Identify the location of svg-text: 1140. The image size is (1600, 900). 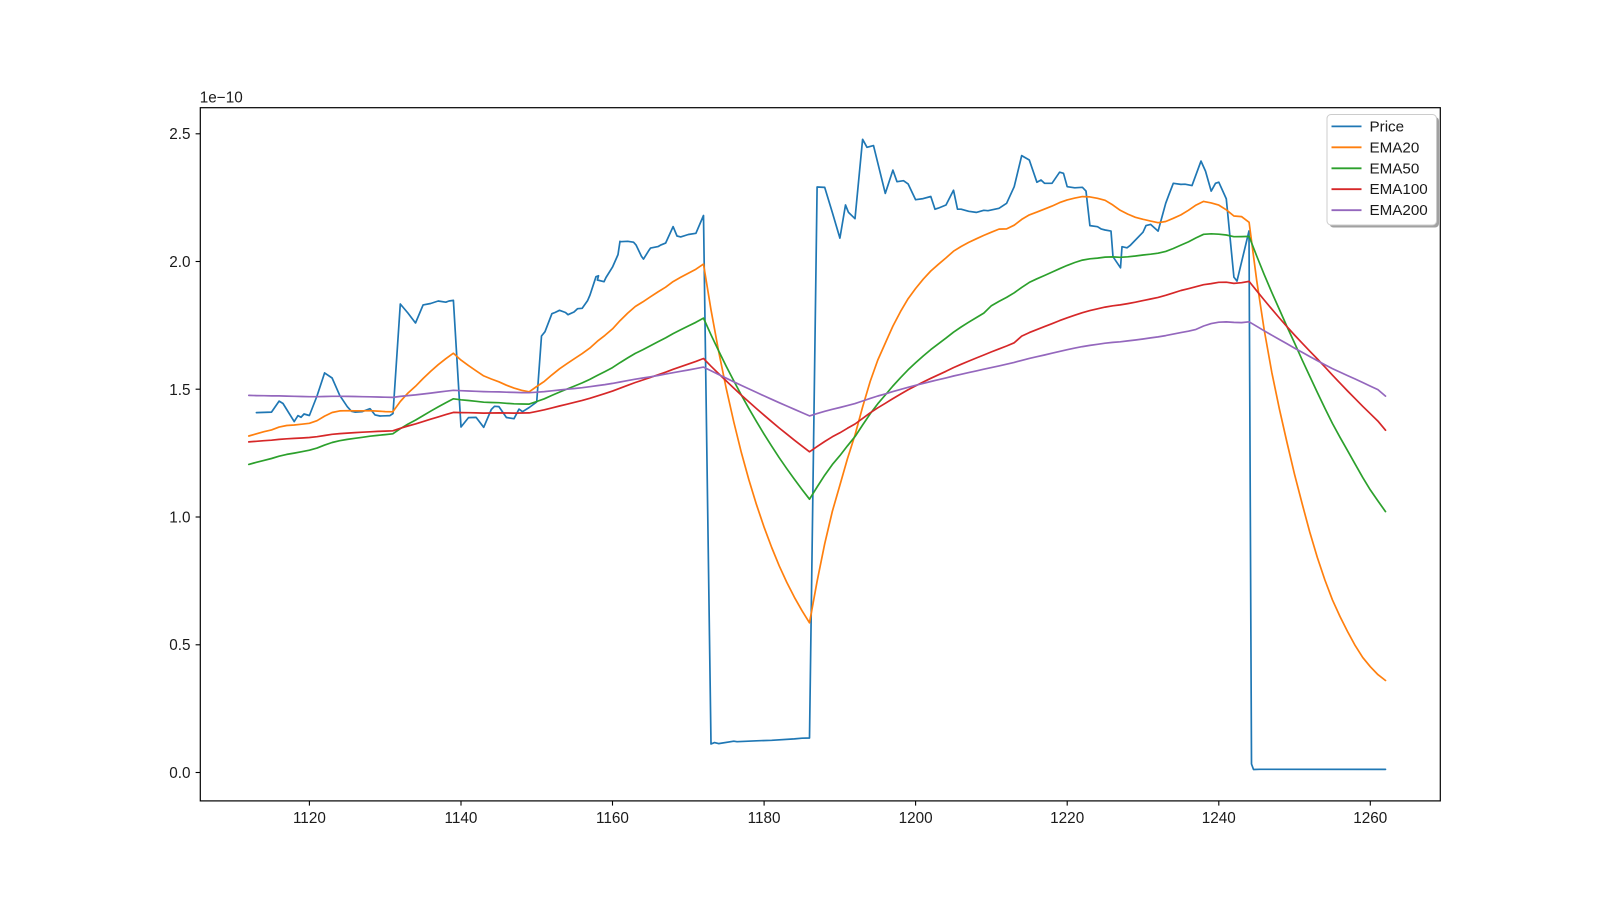
(461, 818).